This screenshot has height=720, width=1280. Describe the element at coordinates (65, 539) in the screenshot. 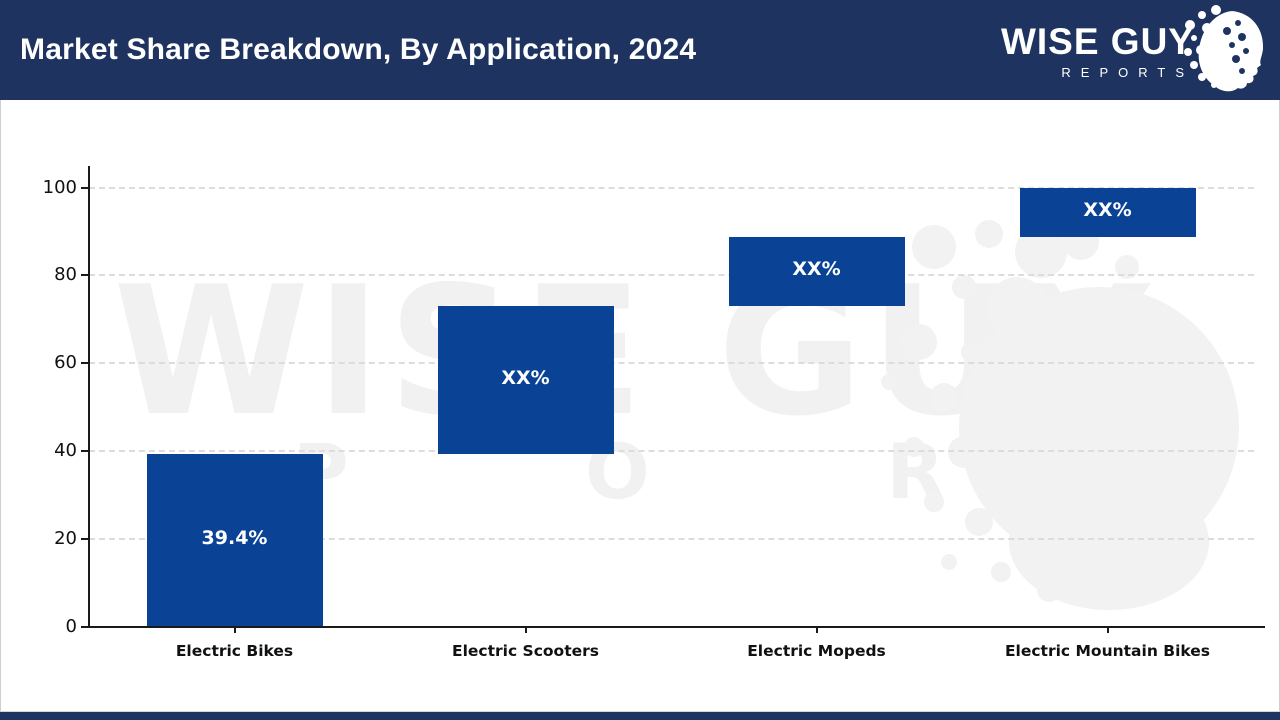

I see `y-tick-label-20: 20` at that location.